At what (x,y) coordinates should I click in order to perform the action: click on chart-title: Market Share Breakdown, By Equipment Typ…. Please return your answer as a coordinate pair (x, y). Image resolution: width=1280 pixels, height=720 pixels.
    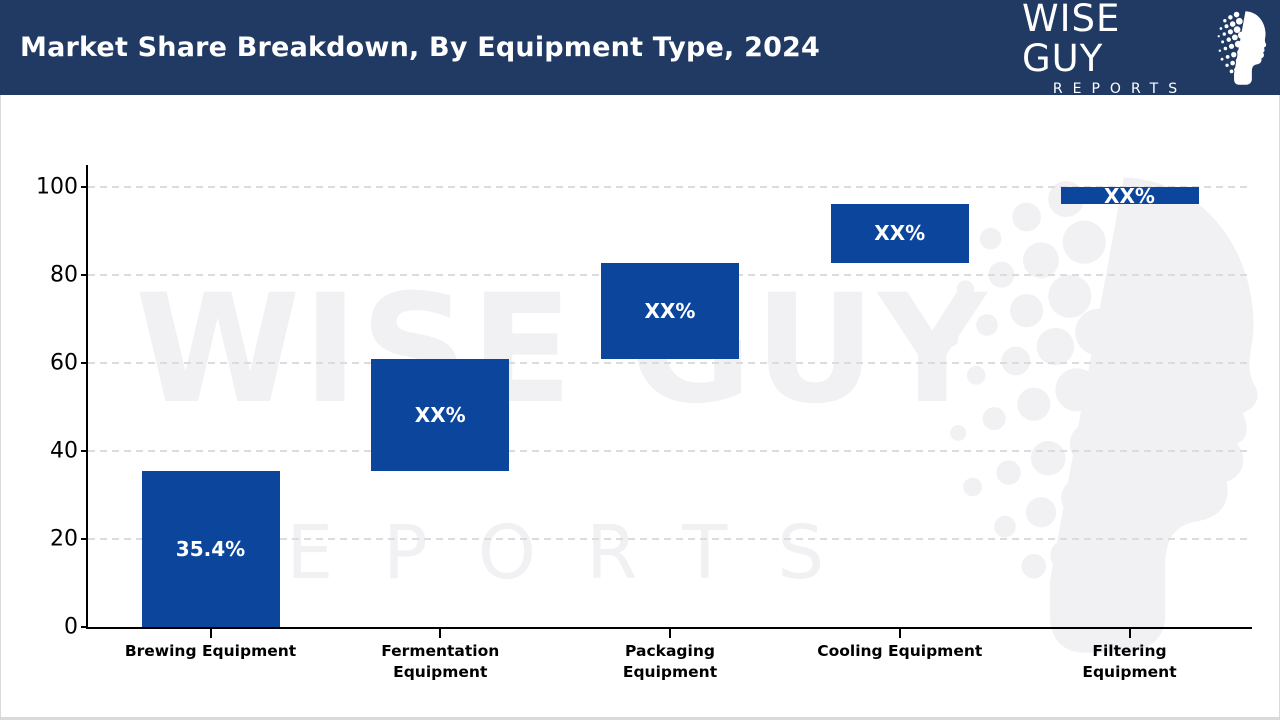
    Looking at the image, I should click on (420, 47).